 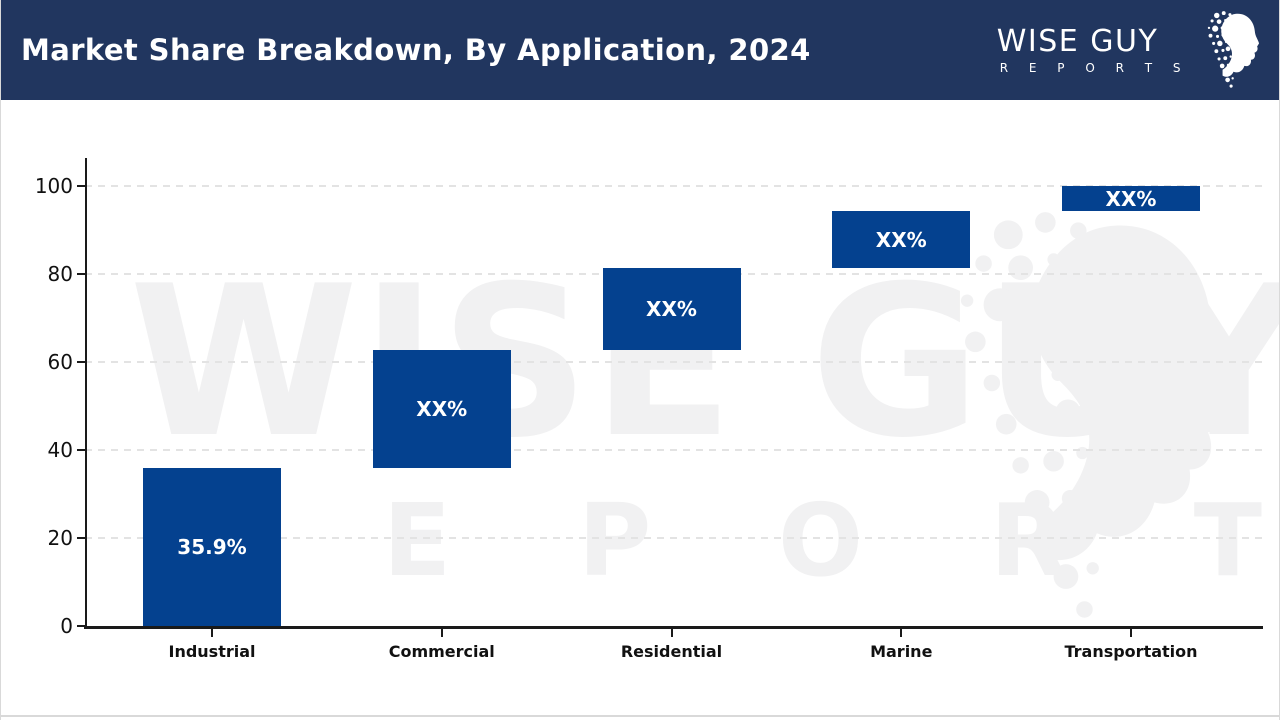 I want to click on bar-value-label: 35.9%, so click(x=212, y=547).